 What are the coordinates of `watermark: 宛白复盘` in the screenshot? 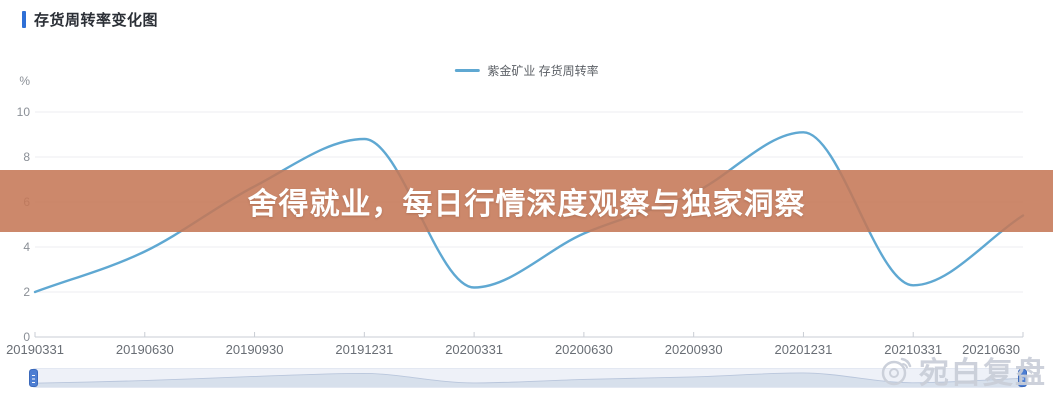 It's located at (962, 370).